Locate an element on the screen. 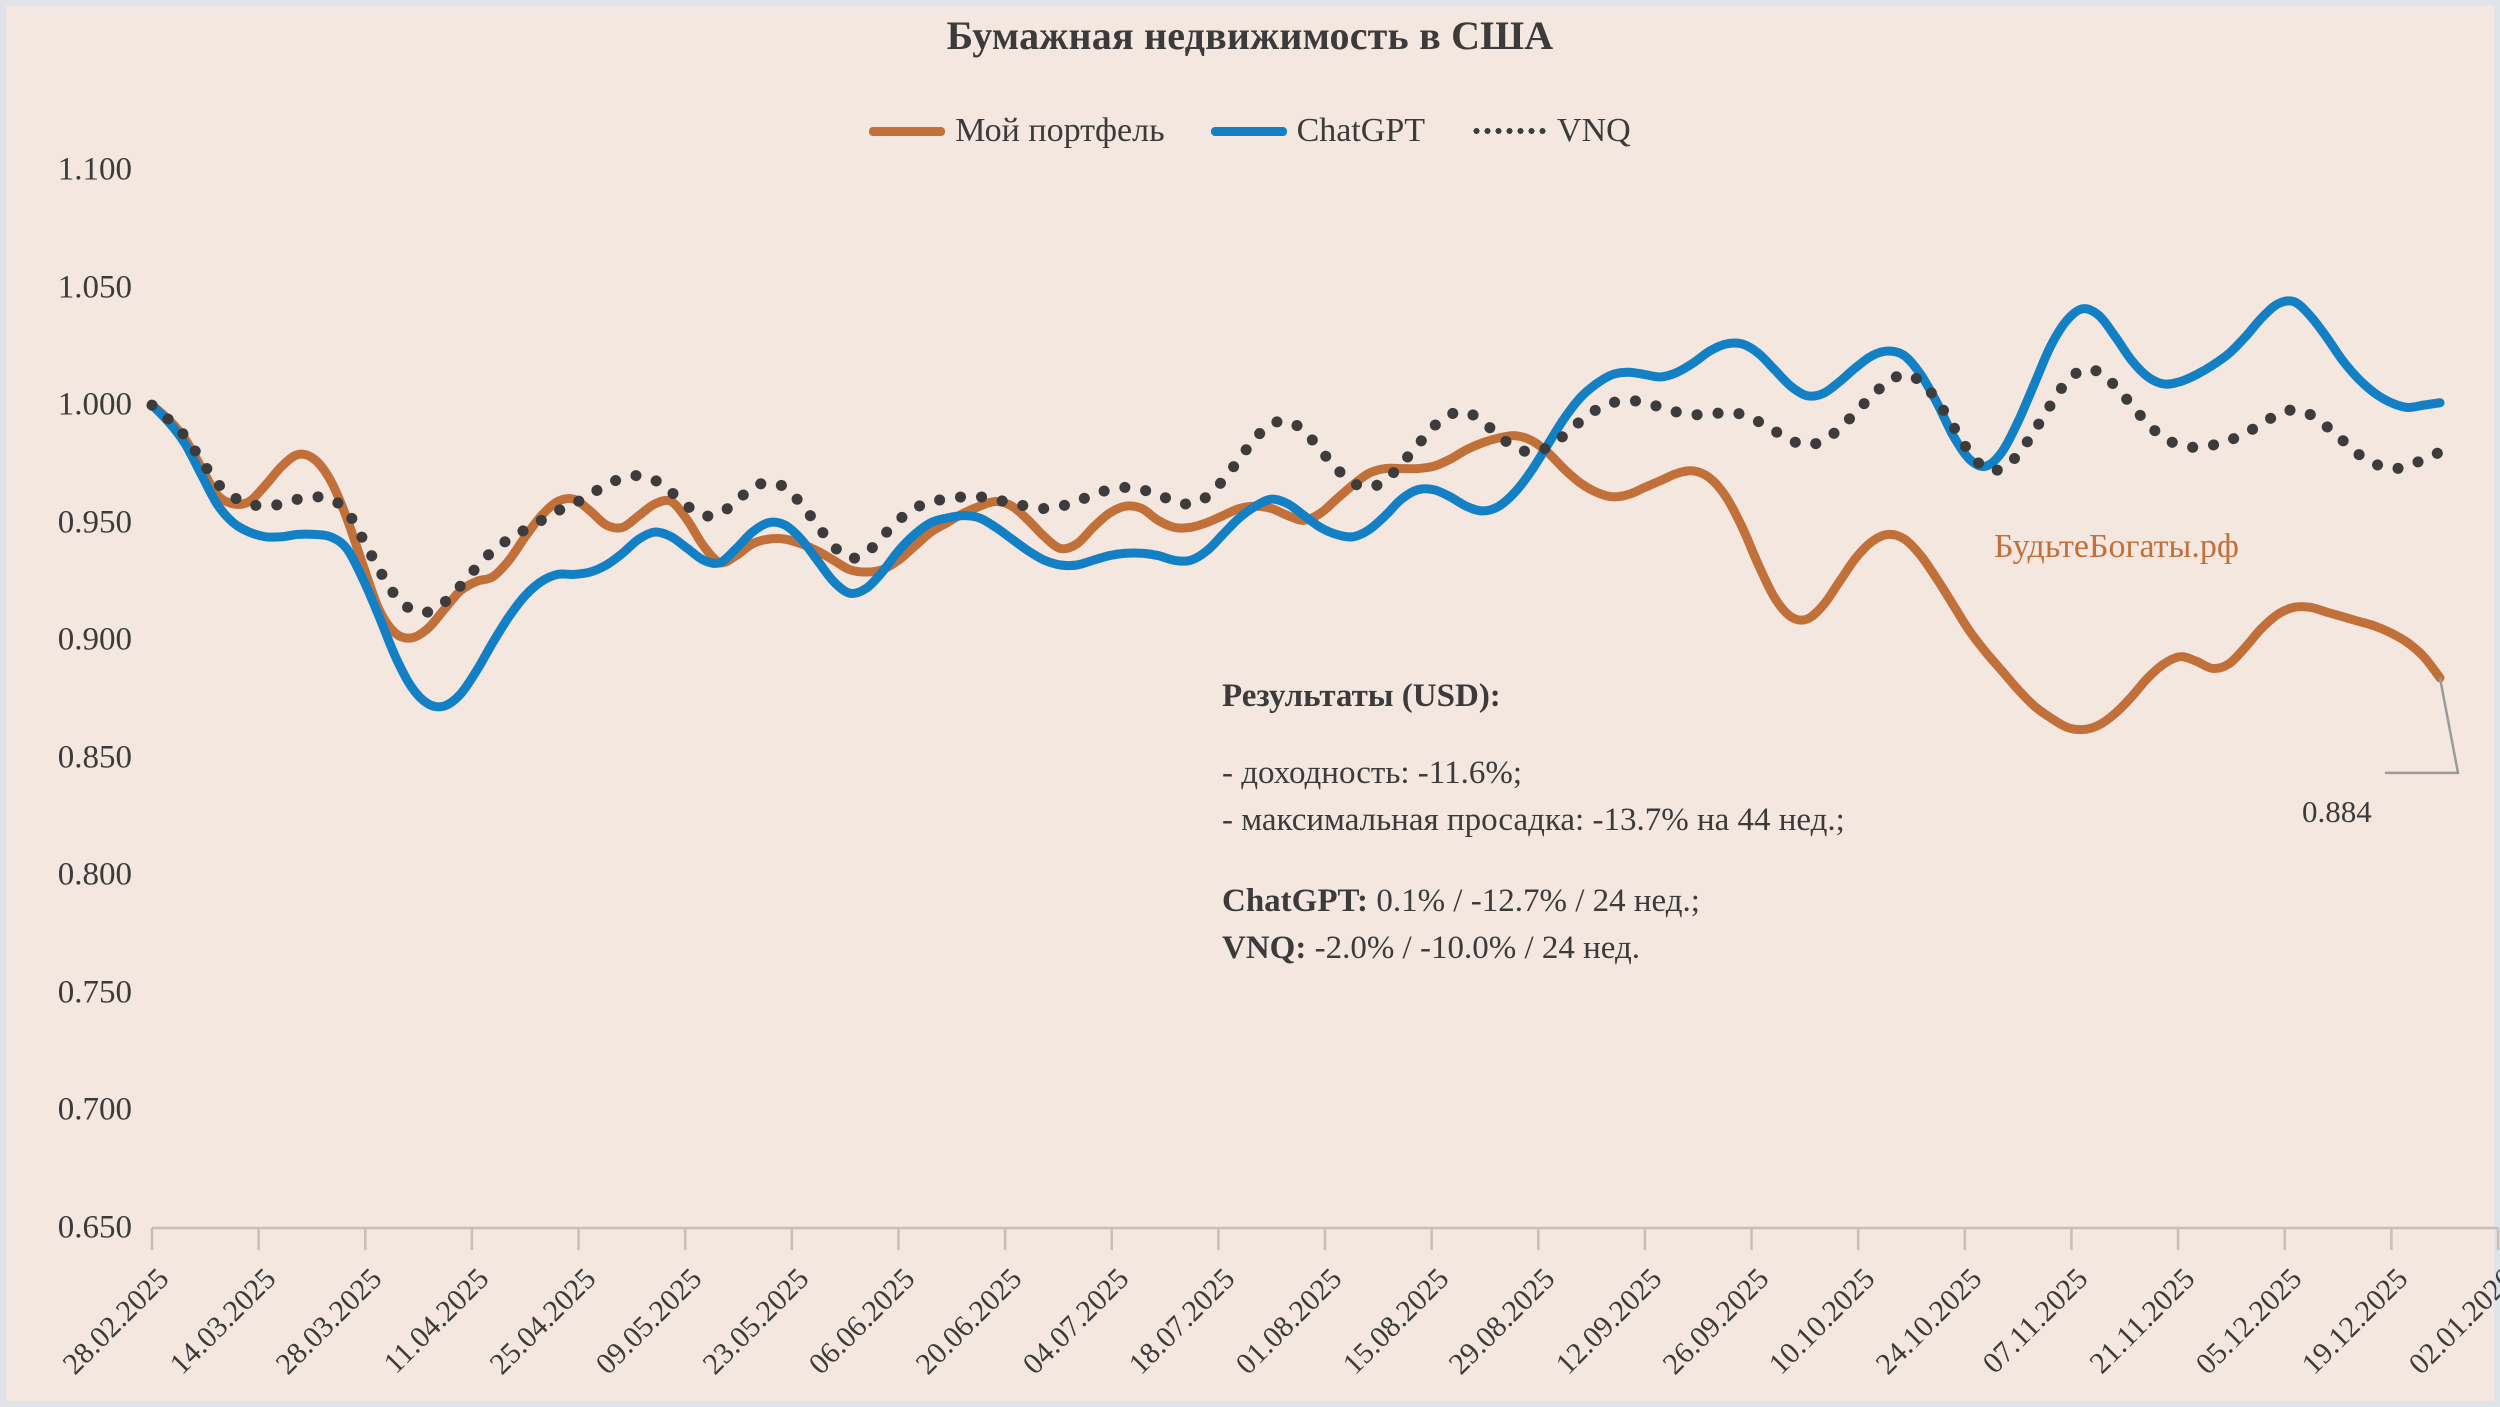 The image size is (2500, 1407). end-value-leader-line is located at coordinates (2422, 726).